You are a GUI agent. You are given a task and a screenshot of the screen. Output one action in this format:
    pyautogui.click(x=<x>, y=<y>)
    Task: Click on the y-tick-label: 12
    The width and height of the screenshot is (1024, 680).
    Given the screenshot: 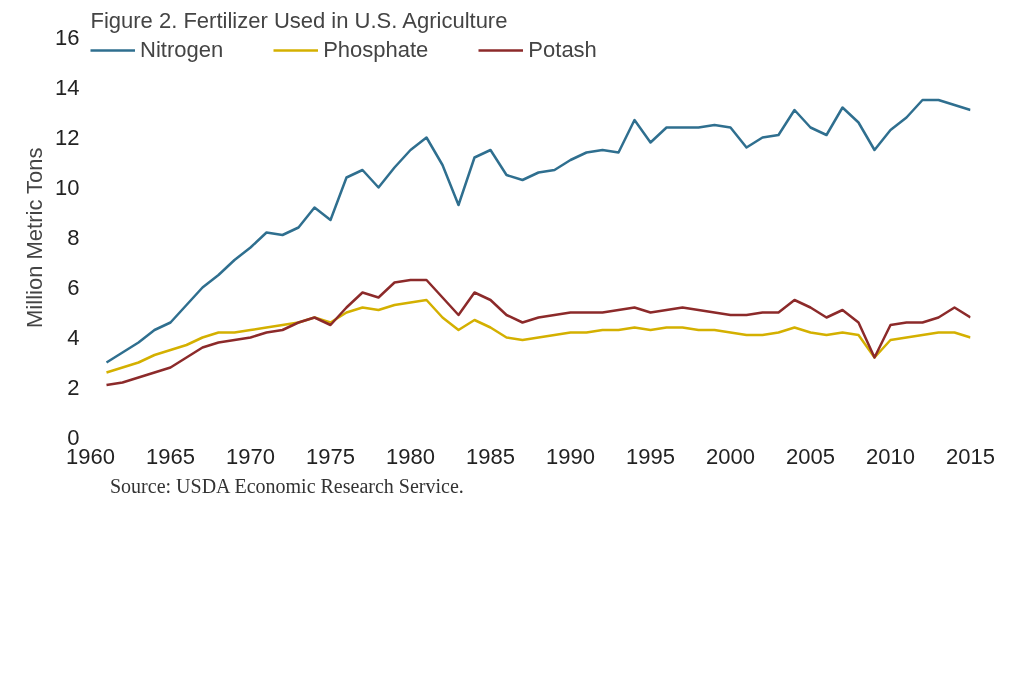 What is the action you would take?
    pyautogui.click(x=67, y=137)
    